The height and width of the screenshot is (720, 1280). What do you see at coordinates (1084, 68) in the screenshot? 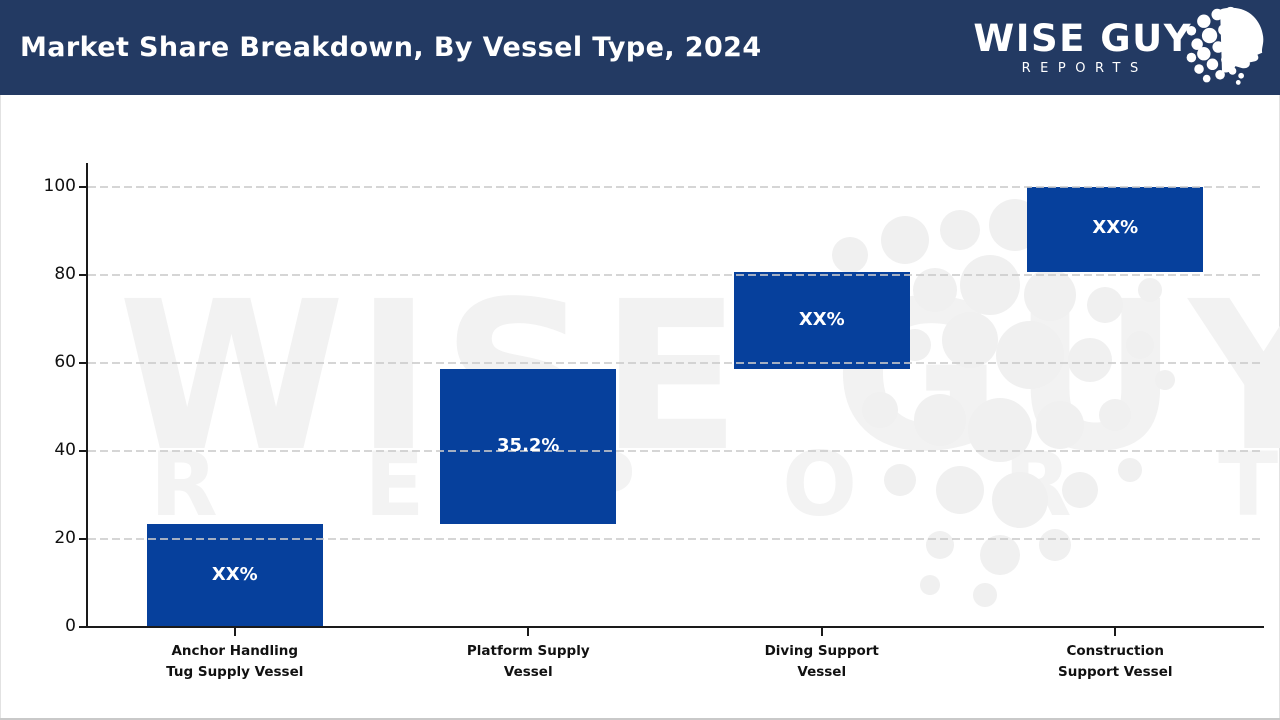
I see `logo-subtext: REPORTS` at bounding box center [1084, 68].